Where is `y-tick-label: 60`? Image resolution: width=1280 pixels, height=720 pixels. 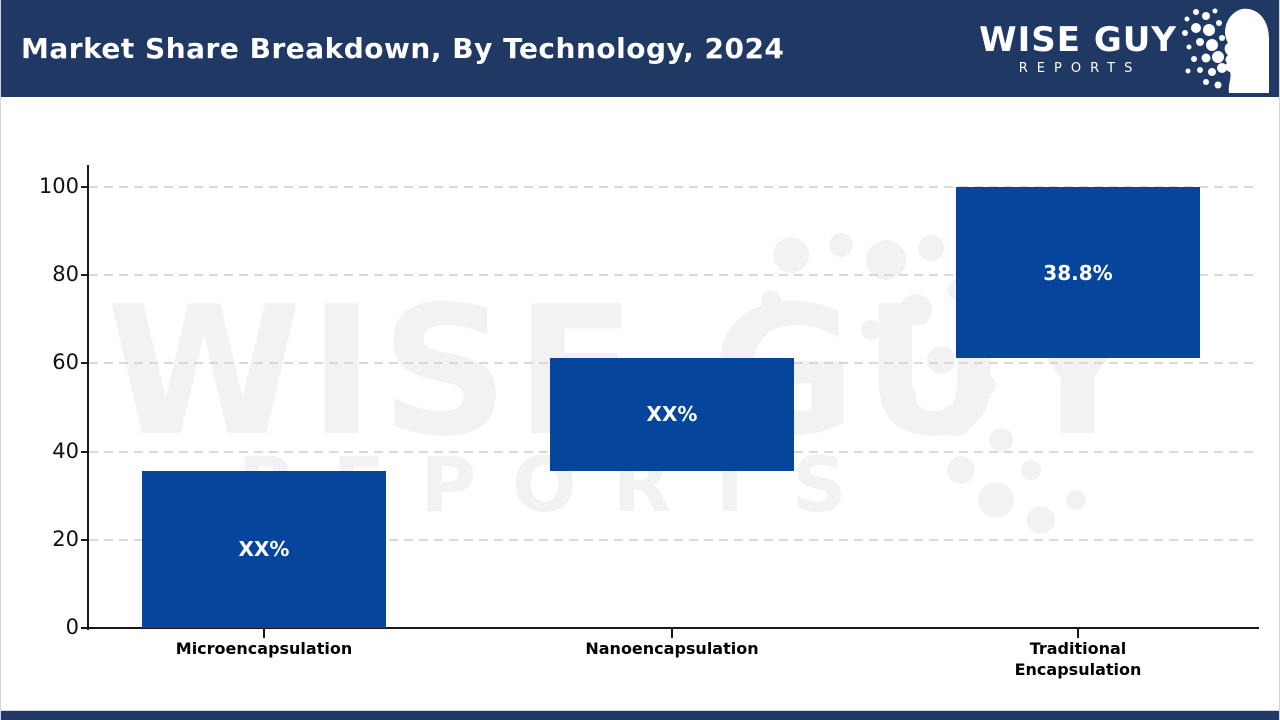
y-tick-label: 60 is located at coordinates (65, 362).